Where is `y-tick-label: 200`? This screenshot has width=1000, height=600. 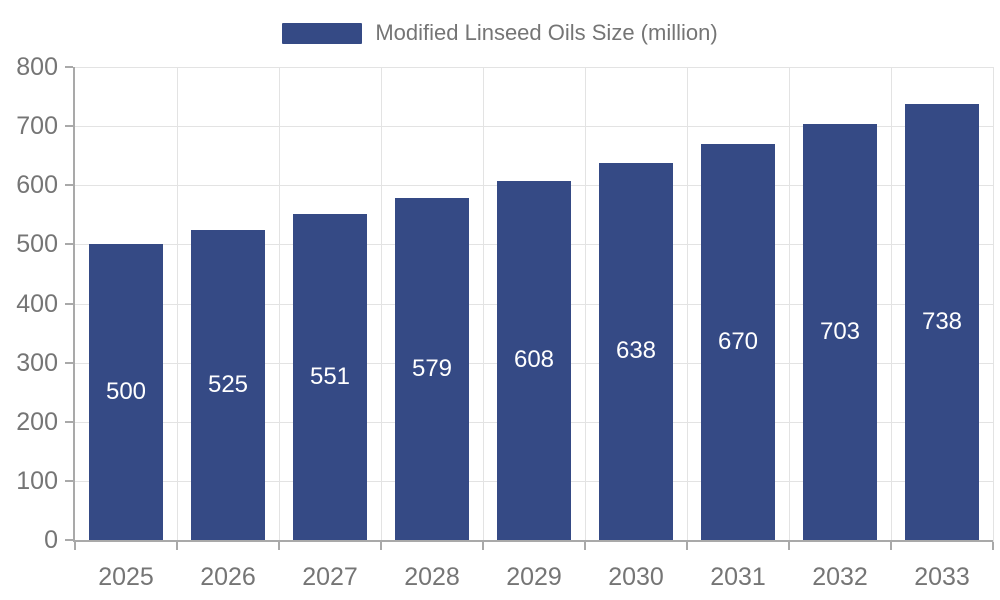 y-tick-label: 200 is located at coordinates (37, 421).